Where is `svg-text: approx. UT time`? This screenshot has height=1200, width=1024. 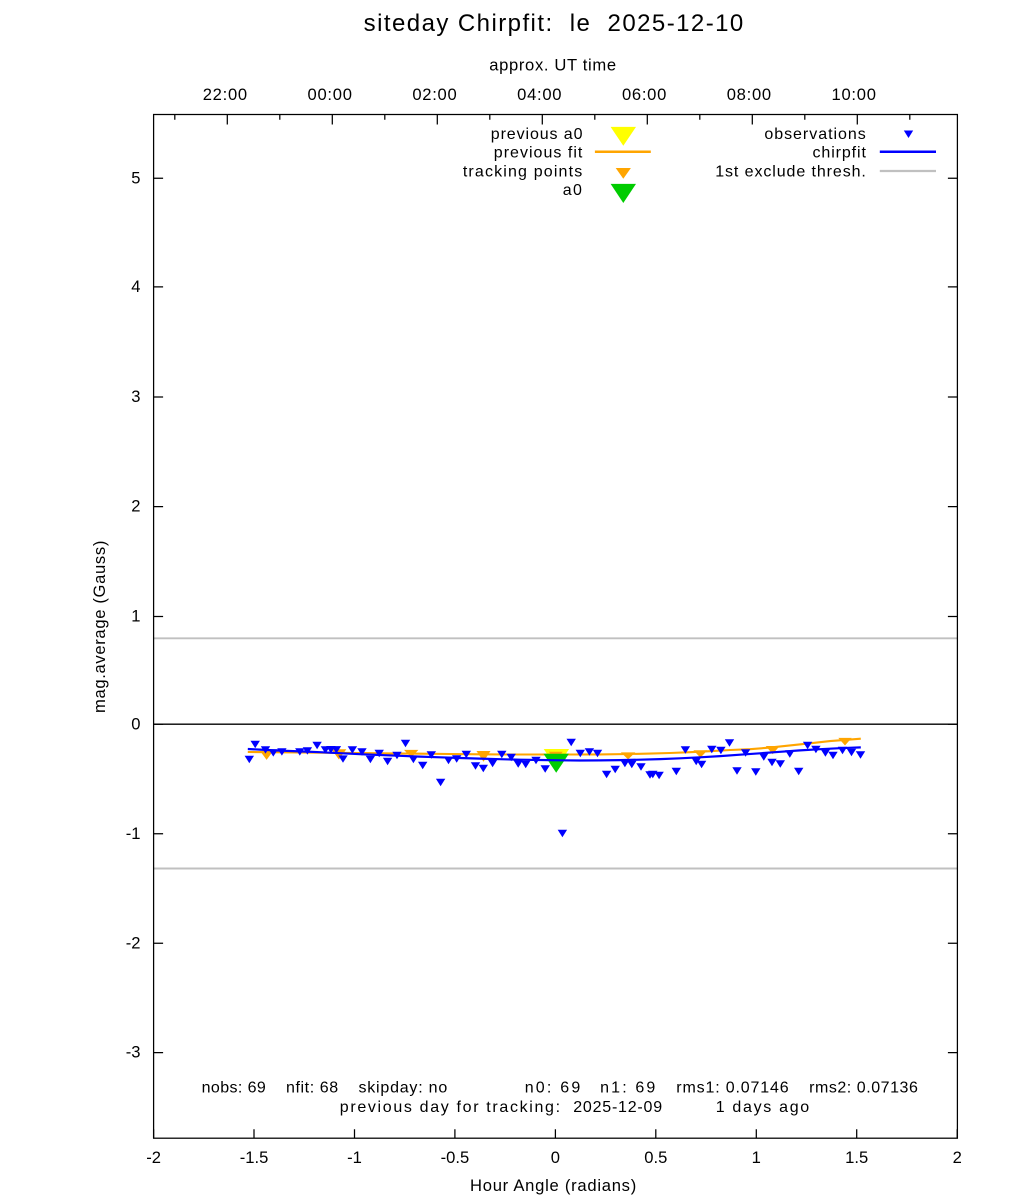
svg-text: approx. UT time is located at coordinates (553, 65).